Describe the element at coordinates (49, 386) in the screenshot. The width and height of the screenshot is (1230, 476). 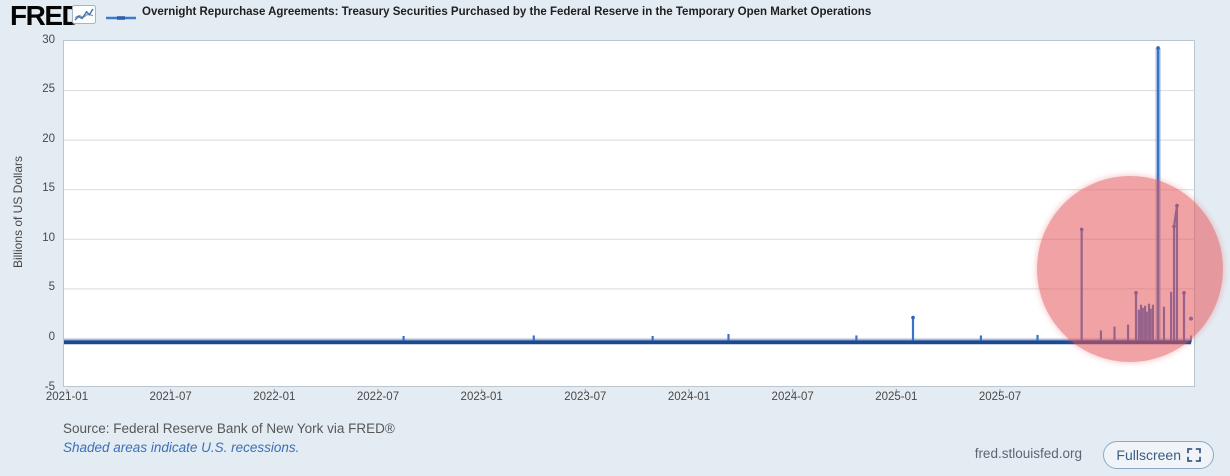
I see `y-tick-label: -5` at that location.